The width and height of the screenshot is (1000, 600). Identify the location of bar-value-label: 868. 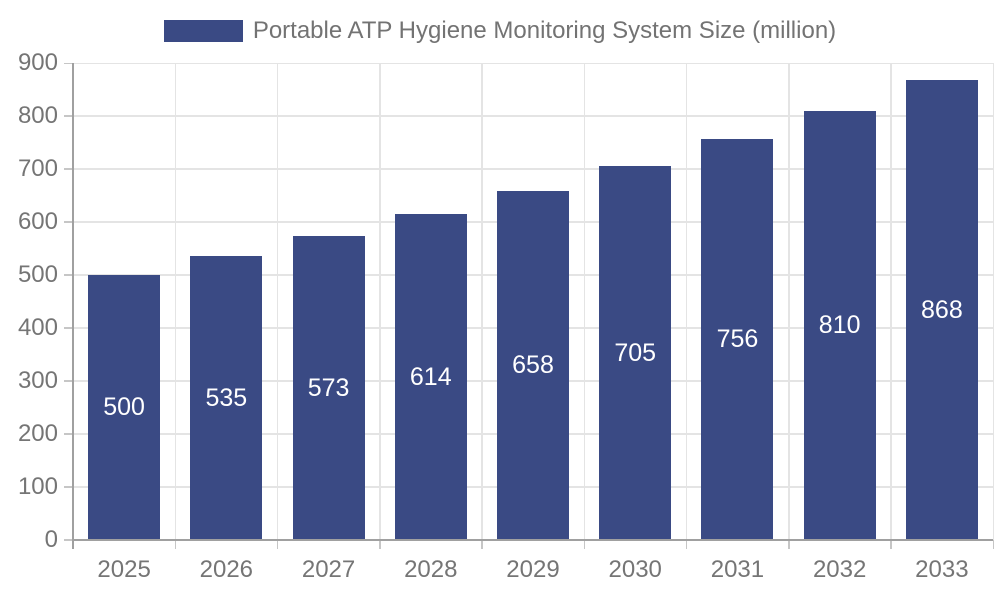
(942, 309).